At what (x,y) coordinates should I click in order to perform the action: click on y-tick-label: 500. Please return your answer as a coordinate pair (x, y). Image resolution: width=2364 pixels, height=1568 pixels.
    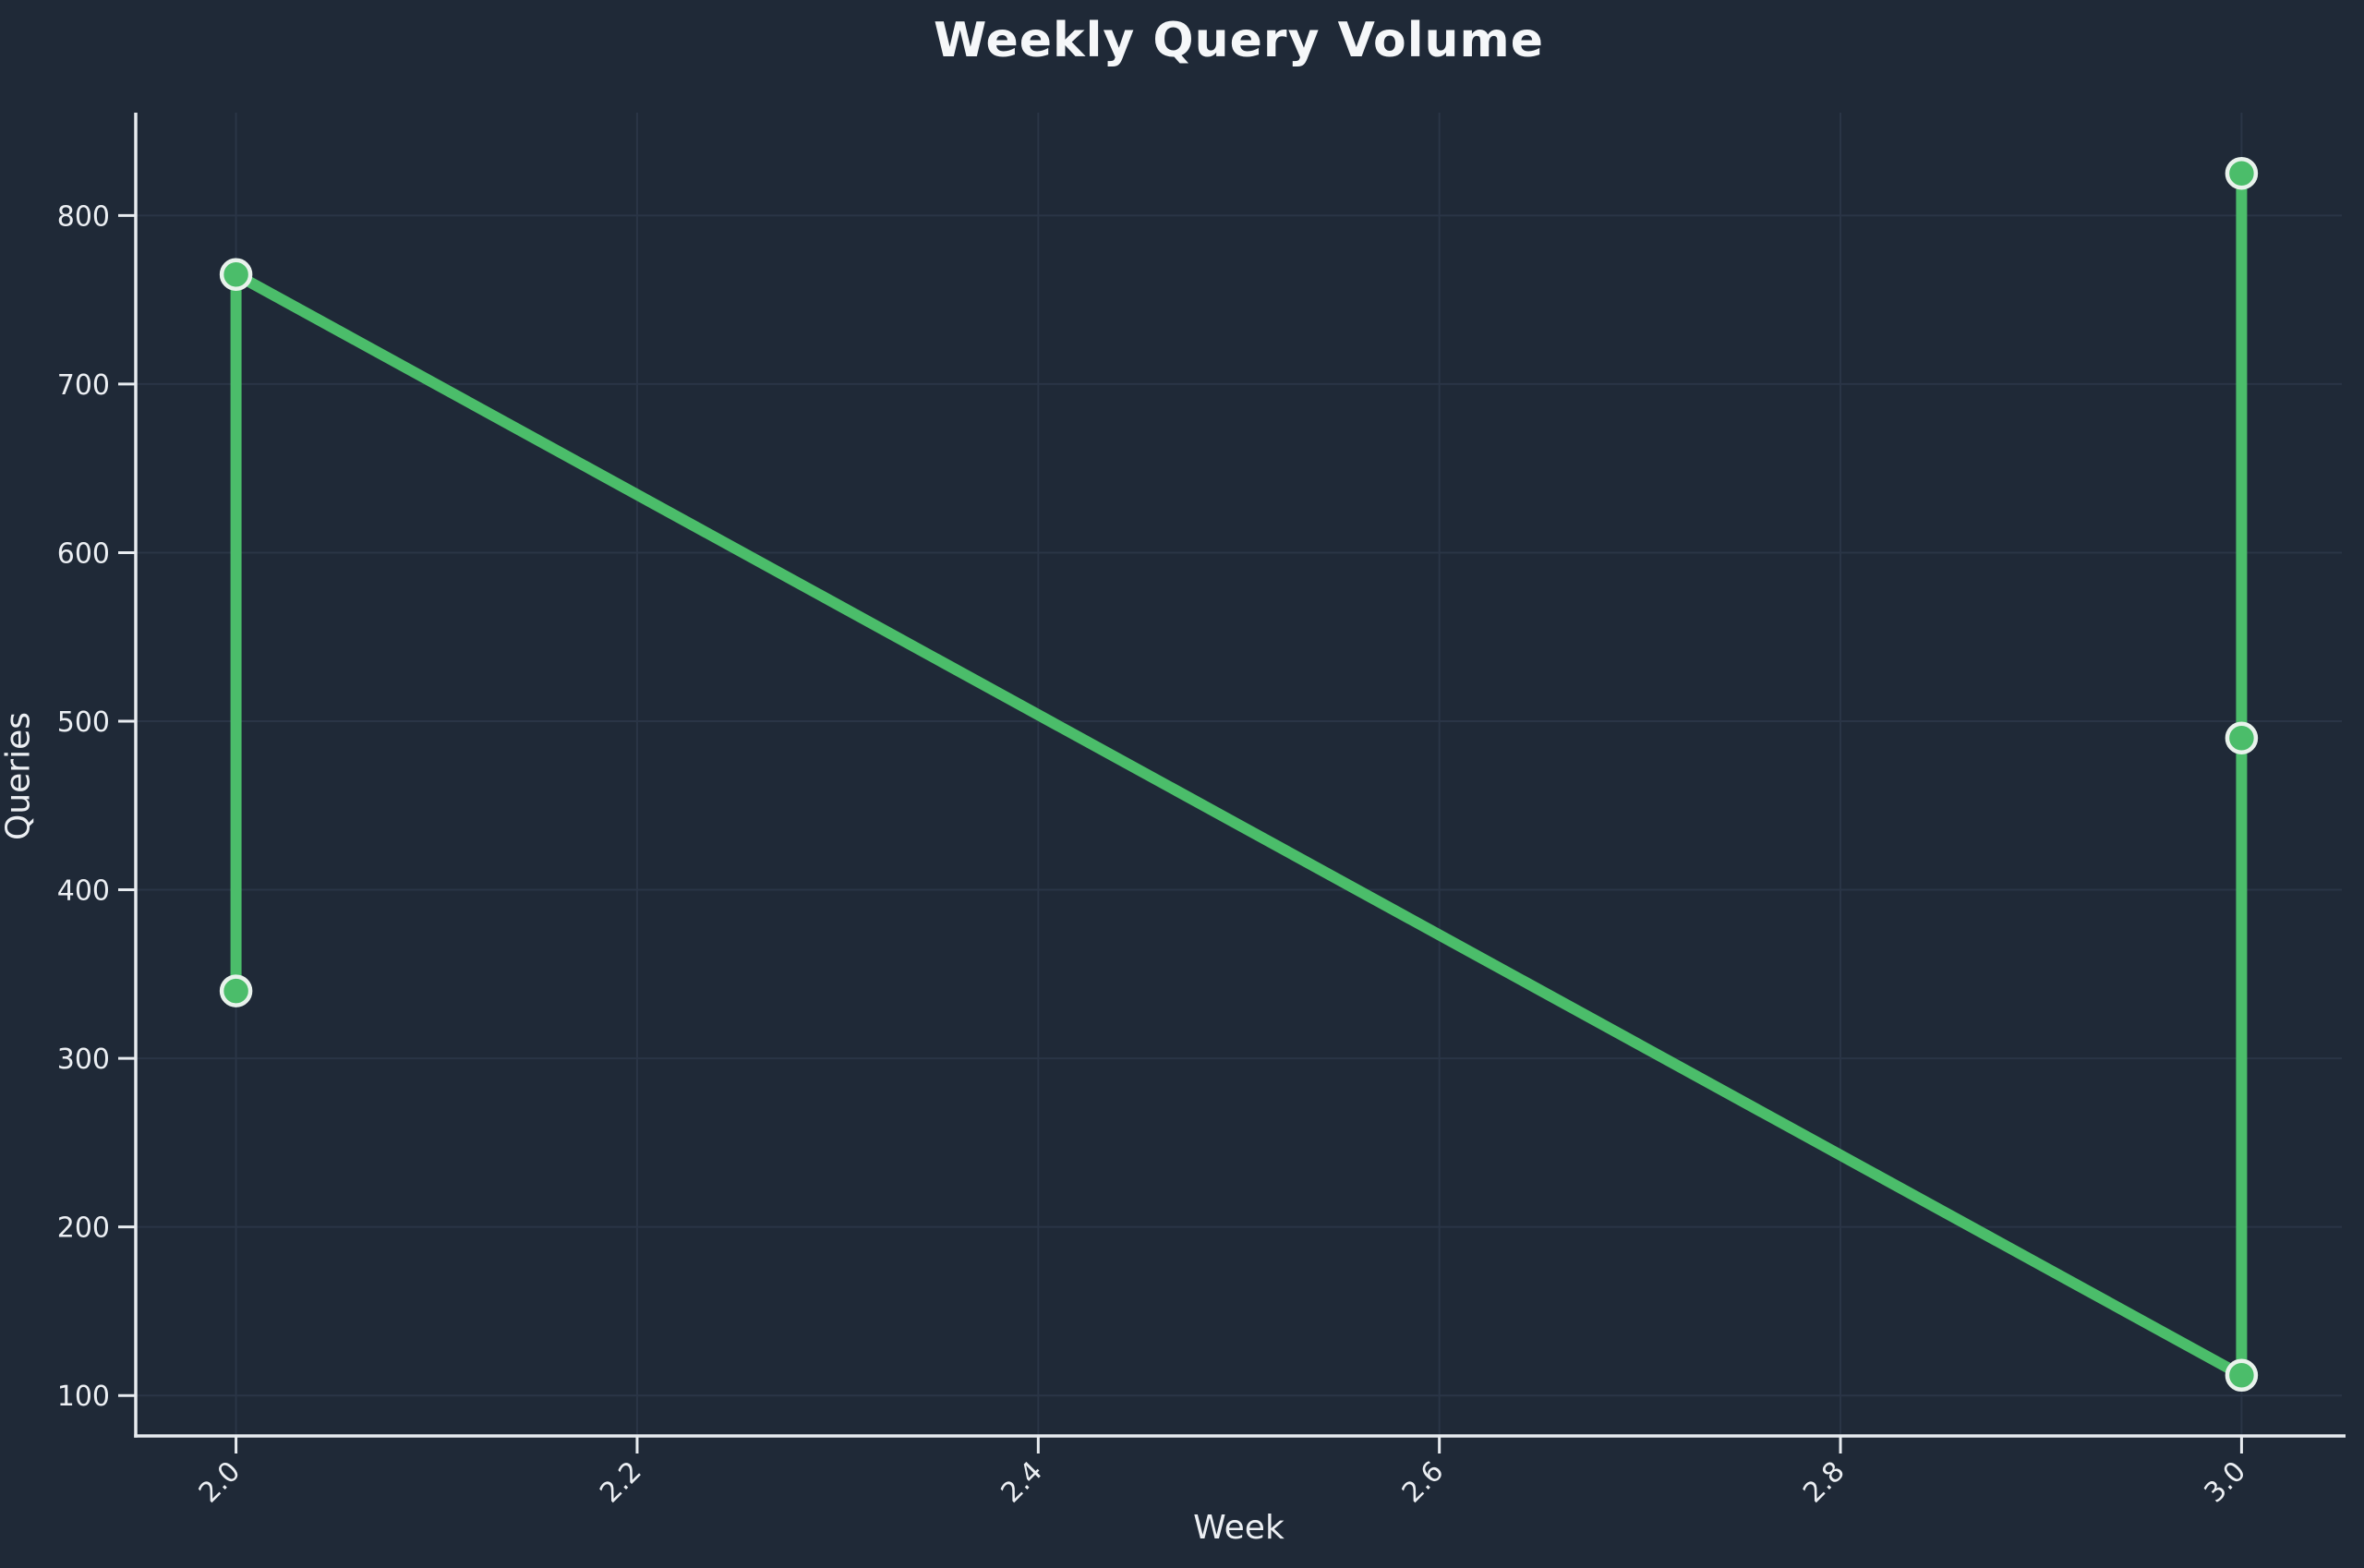
    Looking at the image, I should click on (83, 723).